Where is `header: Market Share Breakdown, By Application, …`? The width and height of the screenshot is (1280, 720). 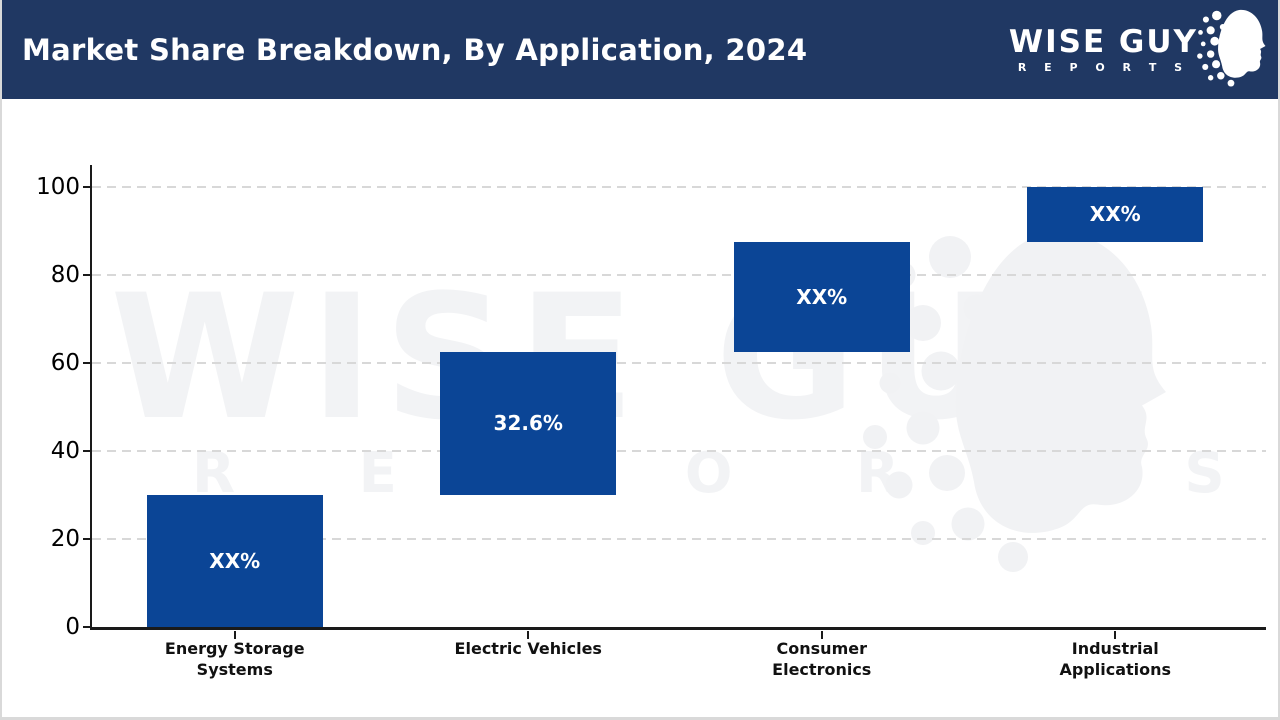 header: Market Share Breakdown, By Application, … is located at coordinates (640, 49).